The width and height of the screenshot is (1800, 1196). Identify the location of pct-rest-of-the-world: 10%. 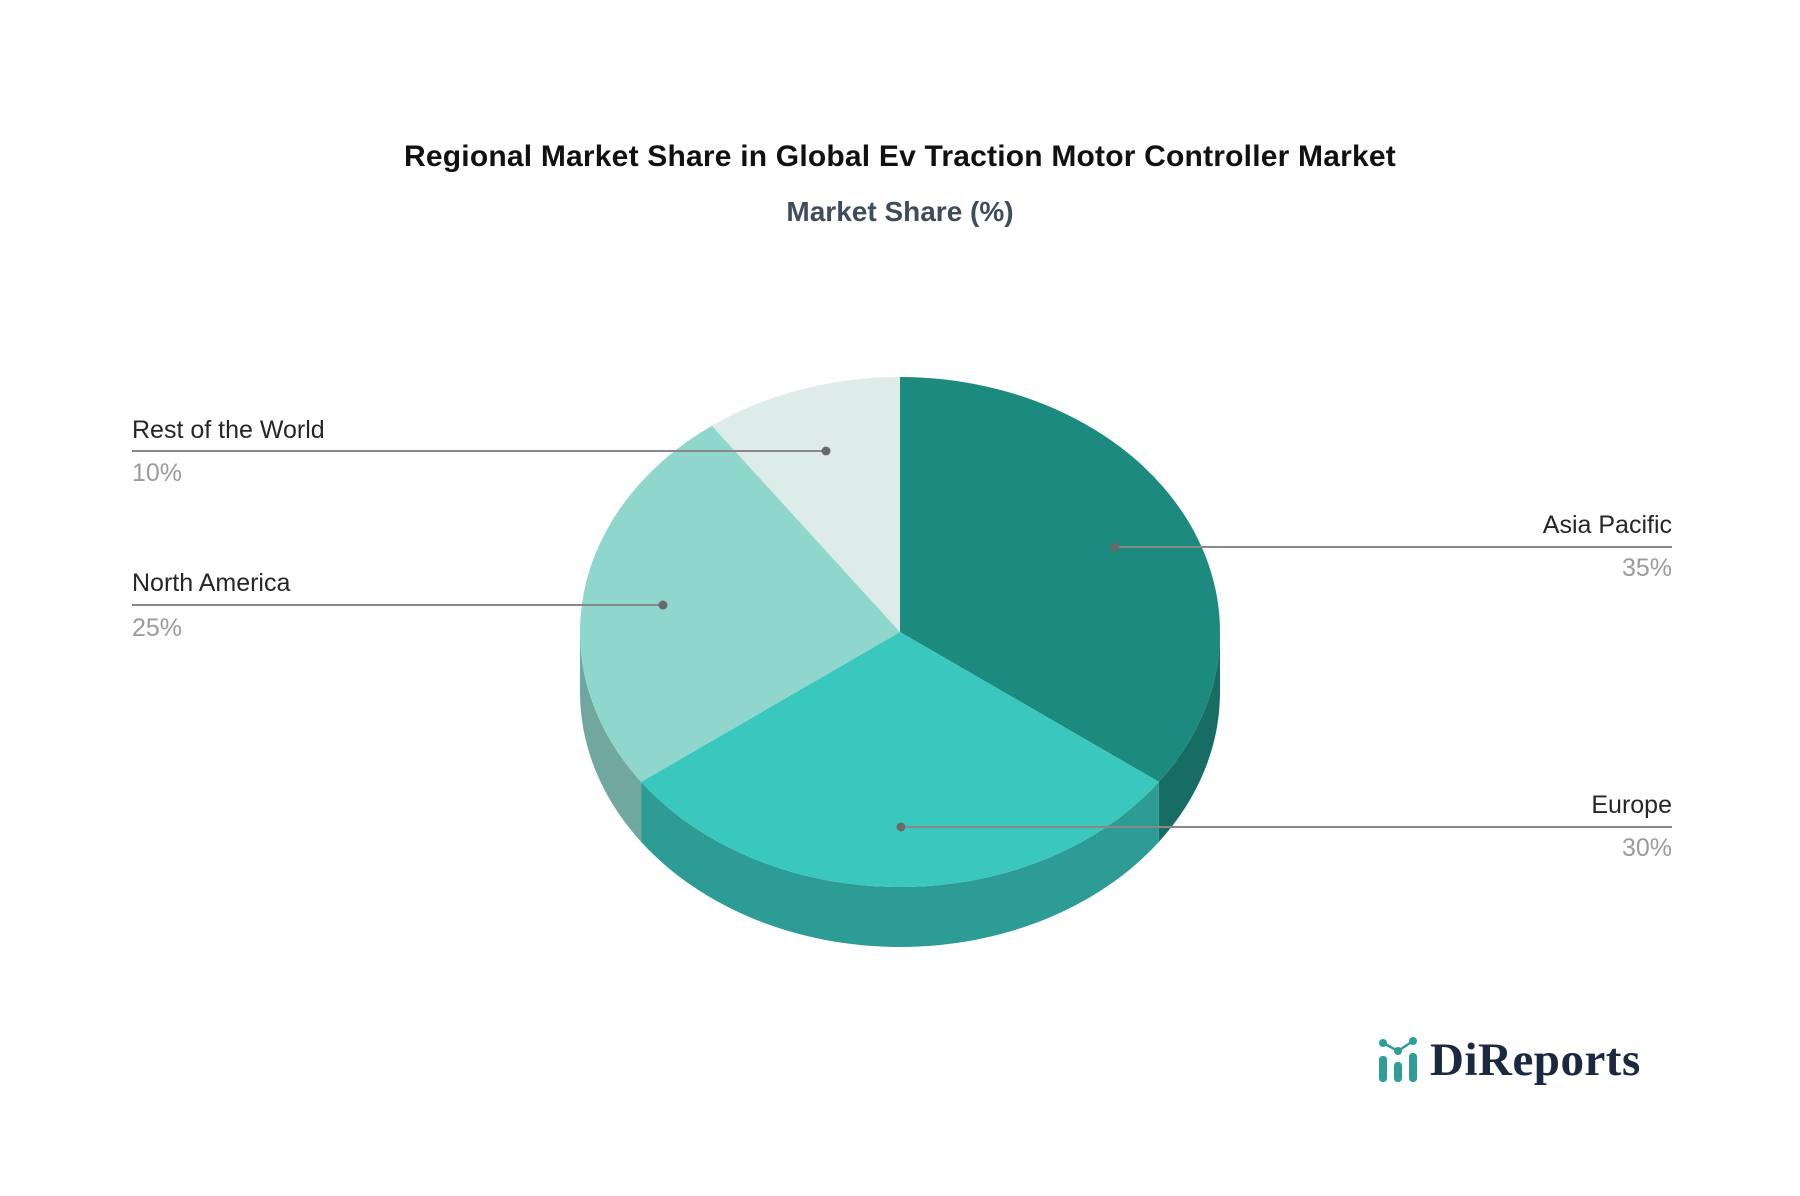
(157, 473).